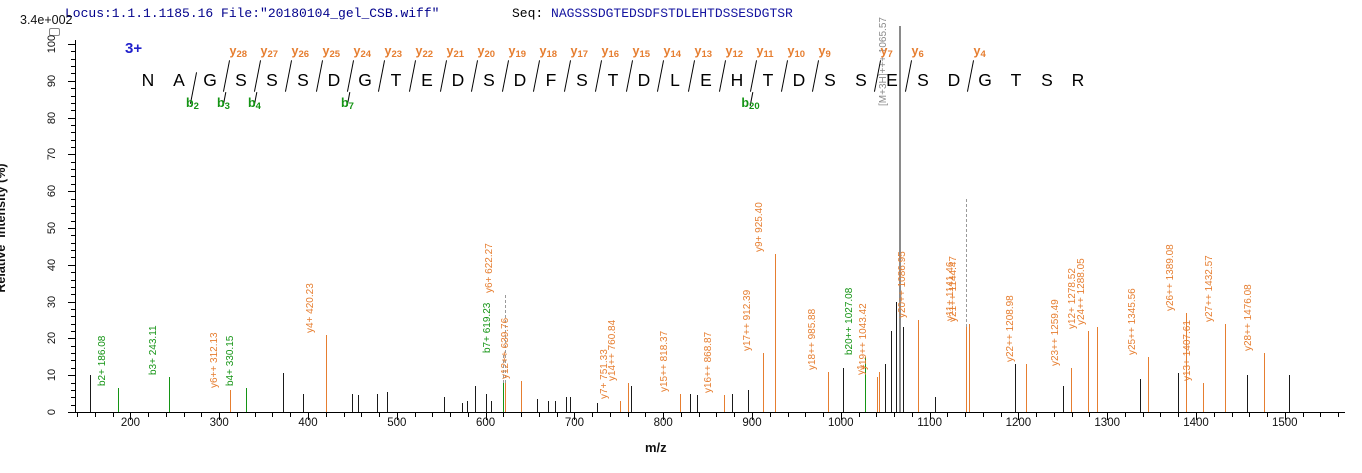 The width and height of the screenshot is (1362, 473). What do you see at coordinates (75, 226) in the screenshot?
I see `y-axis-line` at bounding box center [75, 226].